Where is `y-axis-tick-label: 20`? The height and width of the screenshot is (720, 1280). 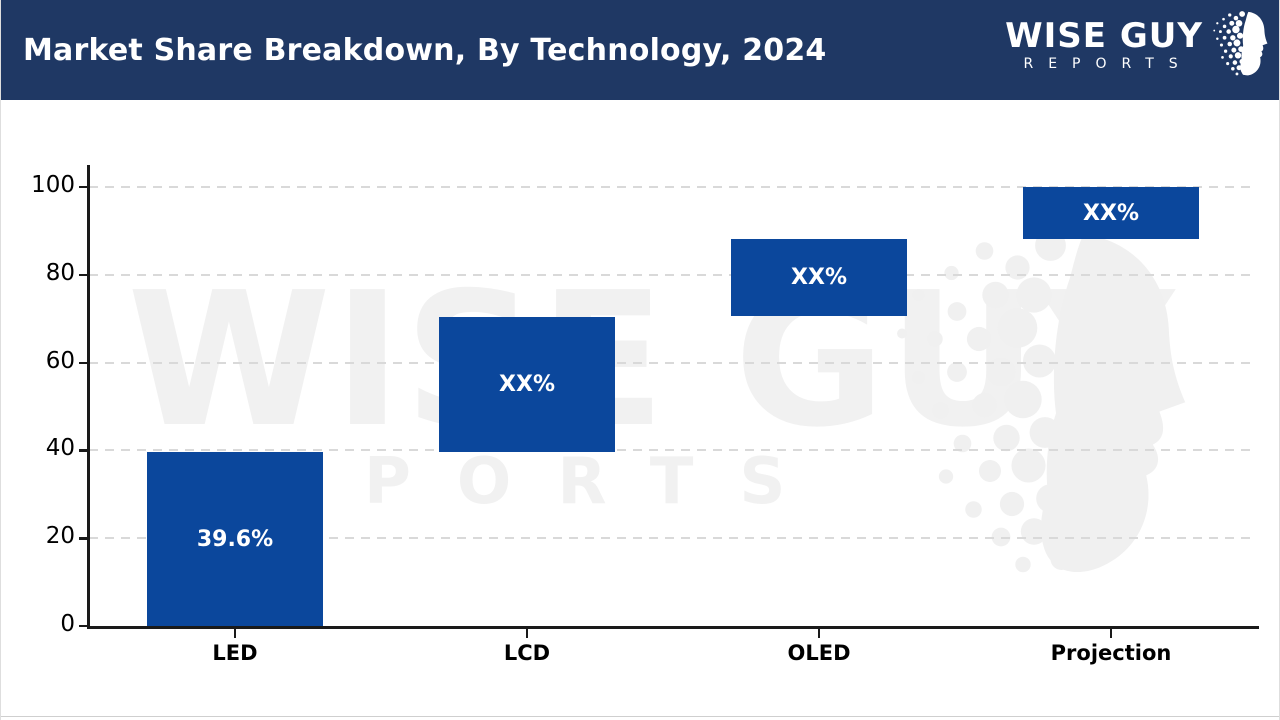
y-axis-tick-label: 20 is located at coordinates (60, 536).